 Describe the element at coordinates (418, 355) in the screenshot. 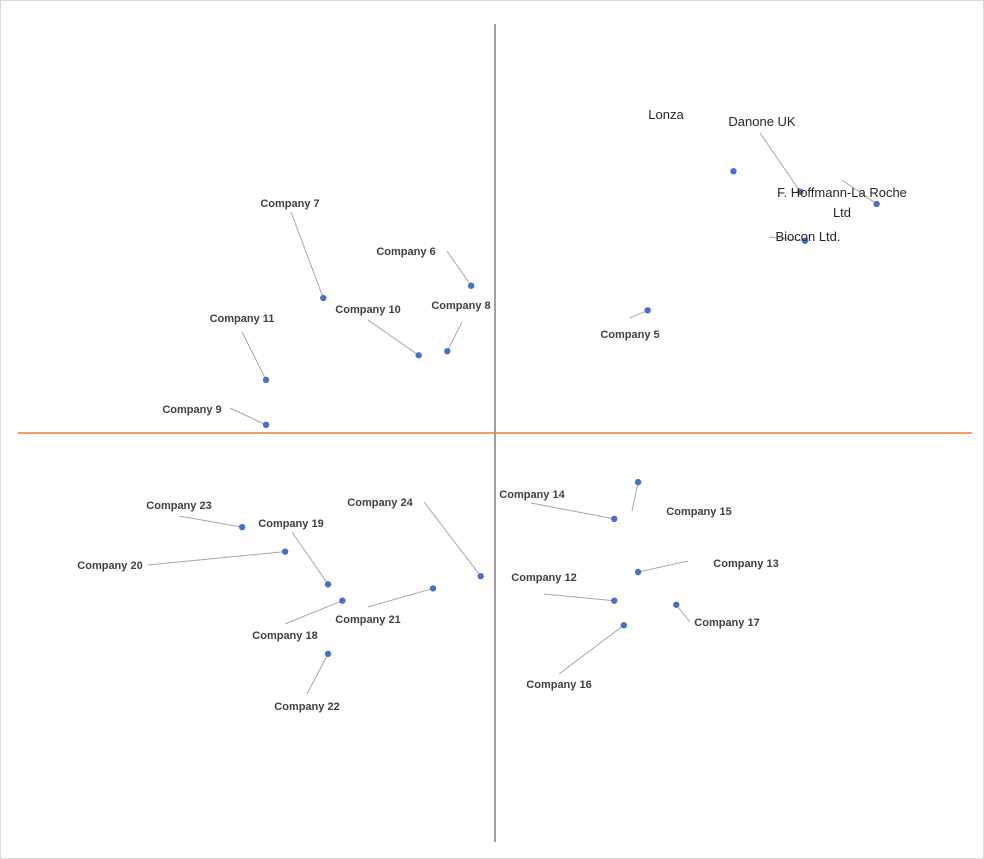

I see `data-point-p10` at that location.